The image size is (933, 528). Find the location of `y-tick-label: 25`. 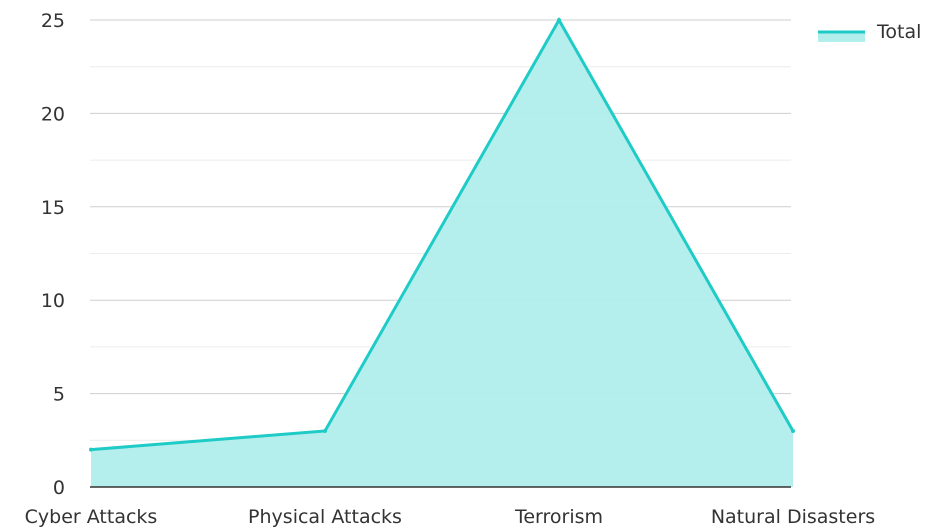

y-tick-label: 25 is located at coordinates (53, 21).